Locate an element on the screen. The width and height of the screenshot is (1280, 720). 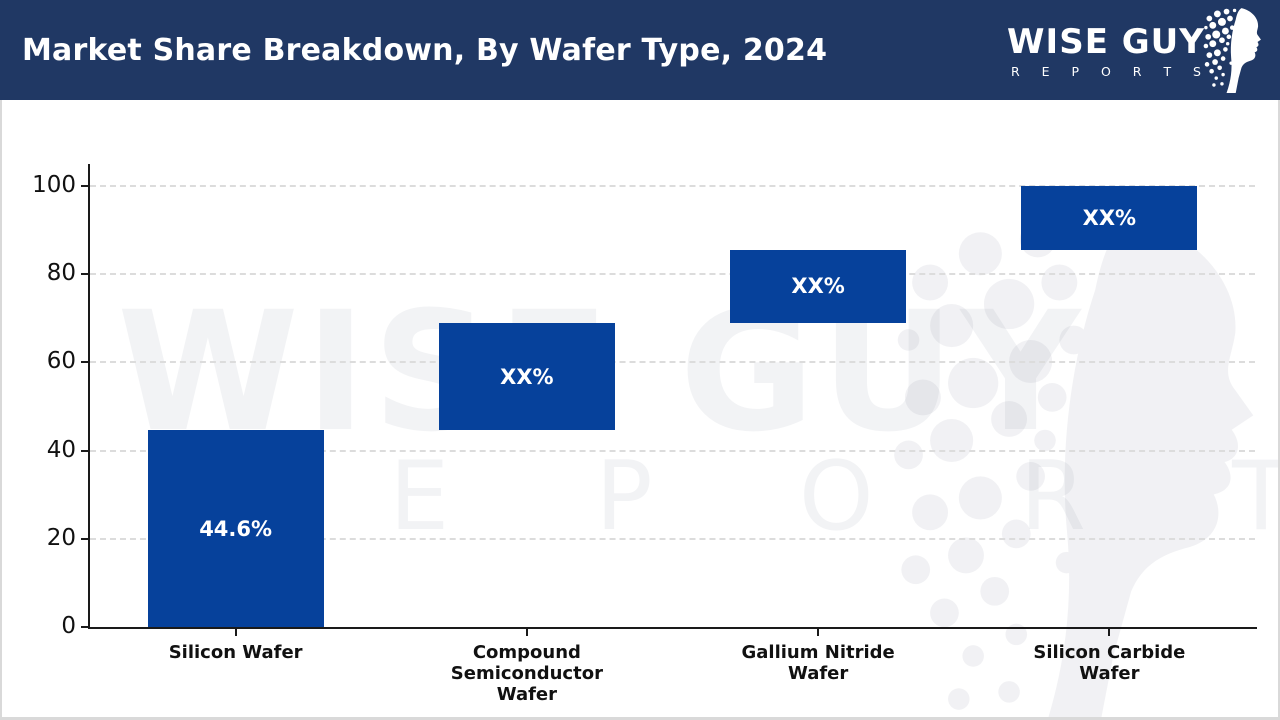
bar-value-label-silicon-wafer: 44.6% is located at coordinates (236, 528).